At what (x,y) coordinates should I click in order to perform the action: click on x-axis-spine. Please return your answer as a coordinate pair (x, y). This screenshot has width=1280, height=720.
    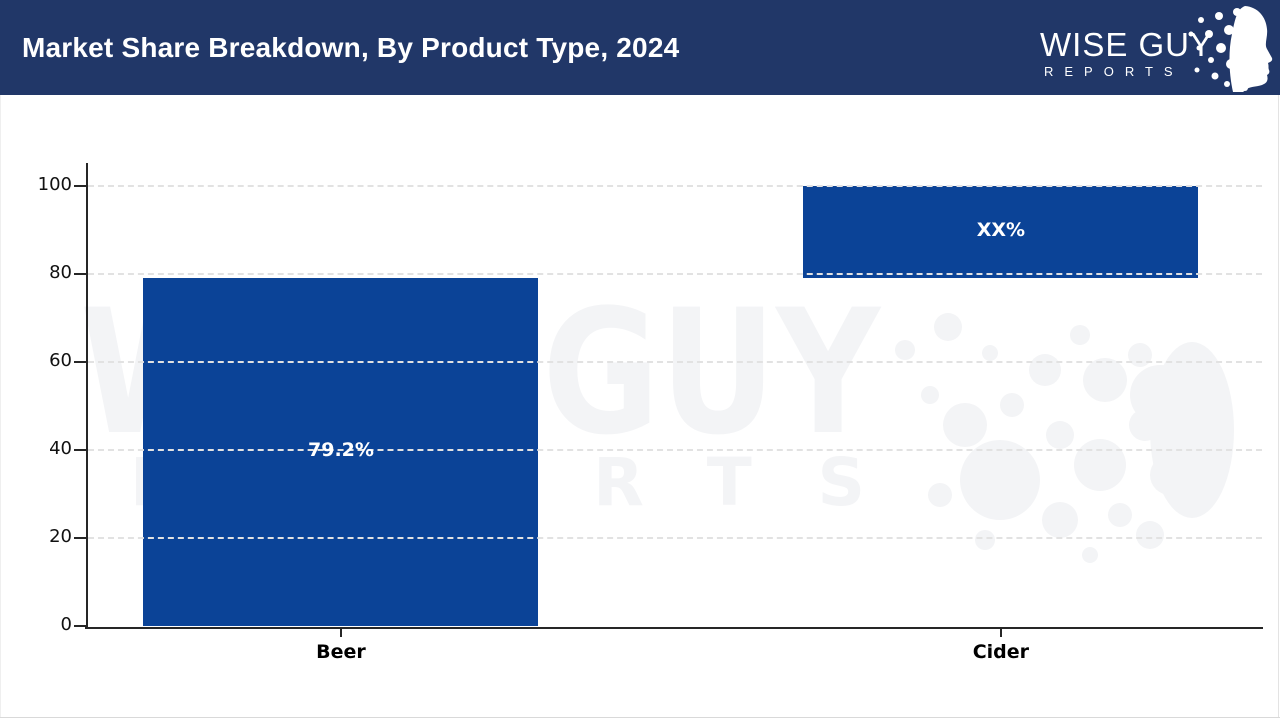
    Looking at the image, I should click on (674, 628).